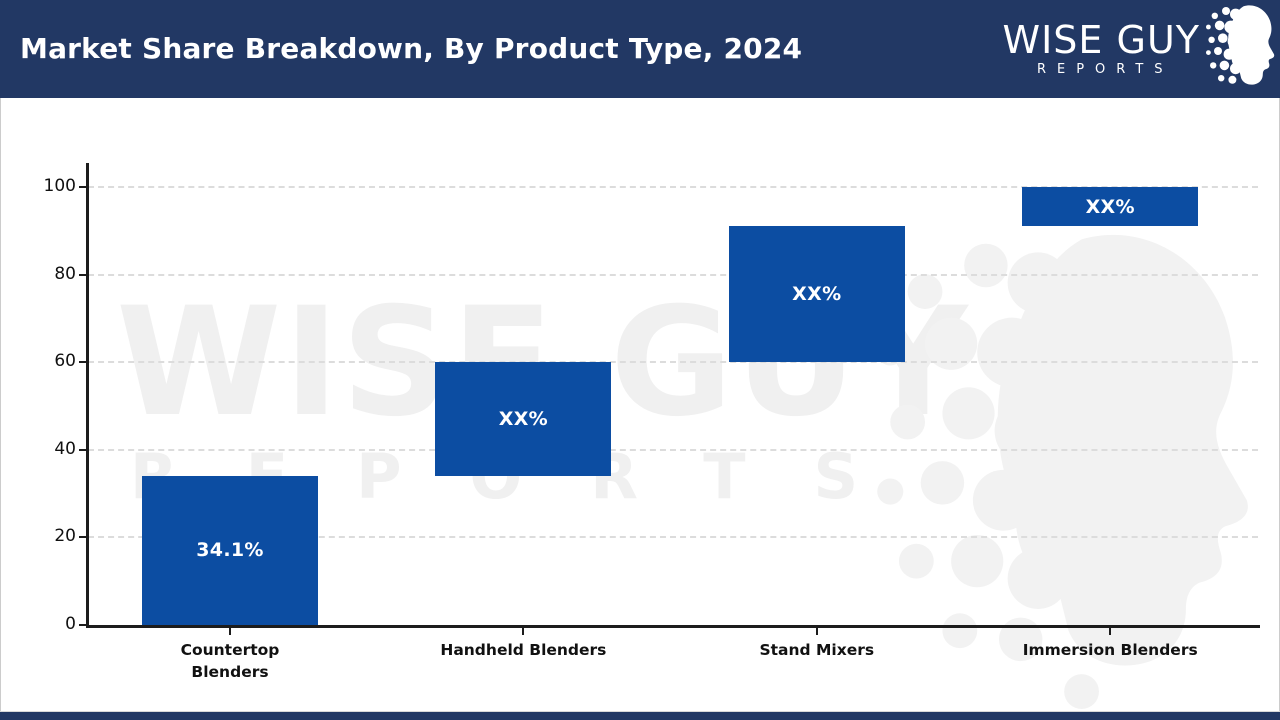  What do you see at coordinates (65, 536) in the screenshot?
I see `ytick-label-20: 20` at bounding box center [65, 536].